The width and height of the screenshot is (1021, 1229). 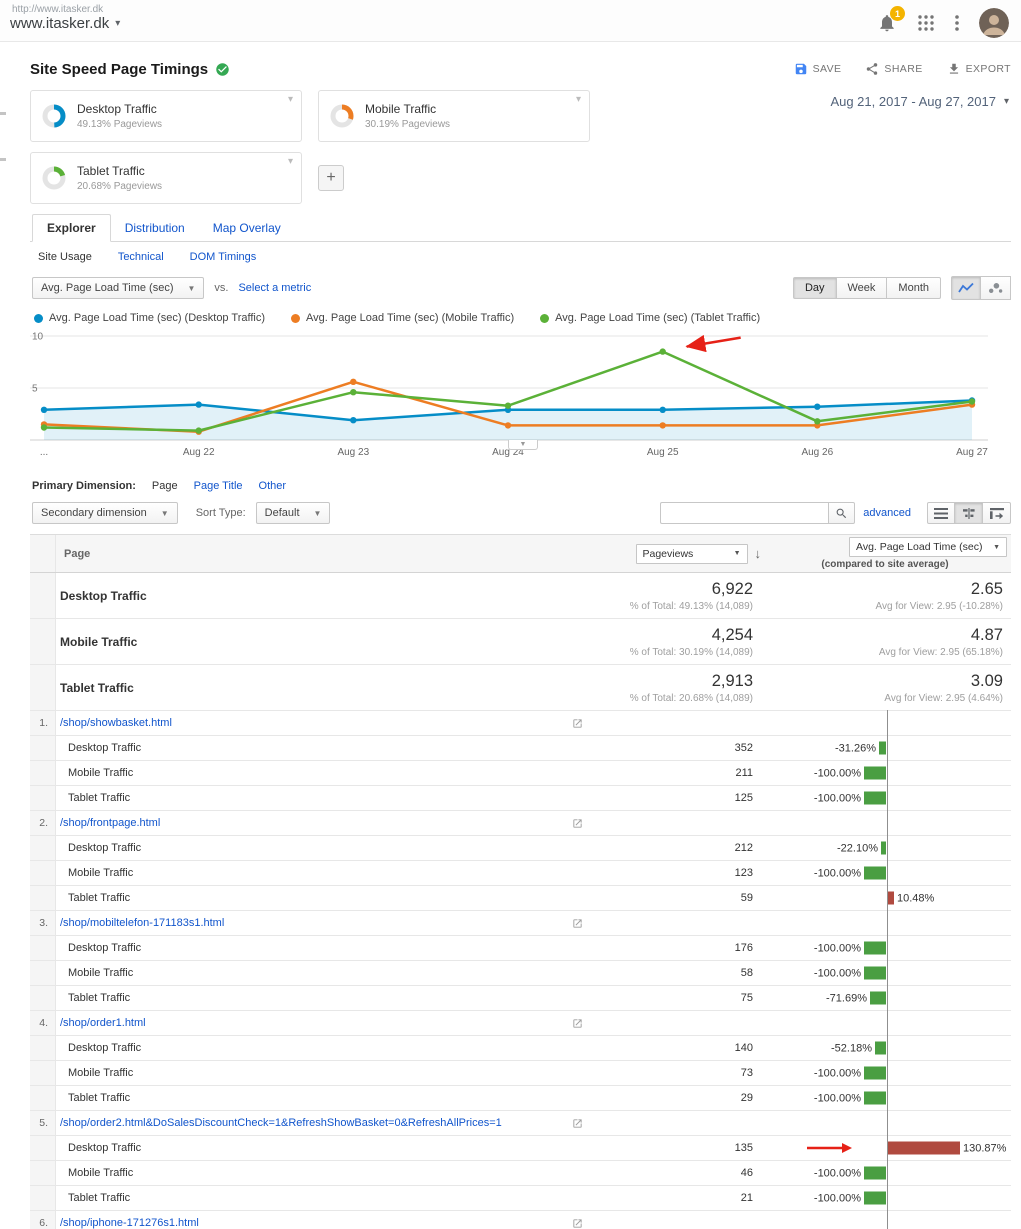 I want to click on tab-explorer: Explorer, so click(x=71, y=228).